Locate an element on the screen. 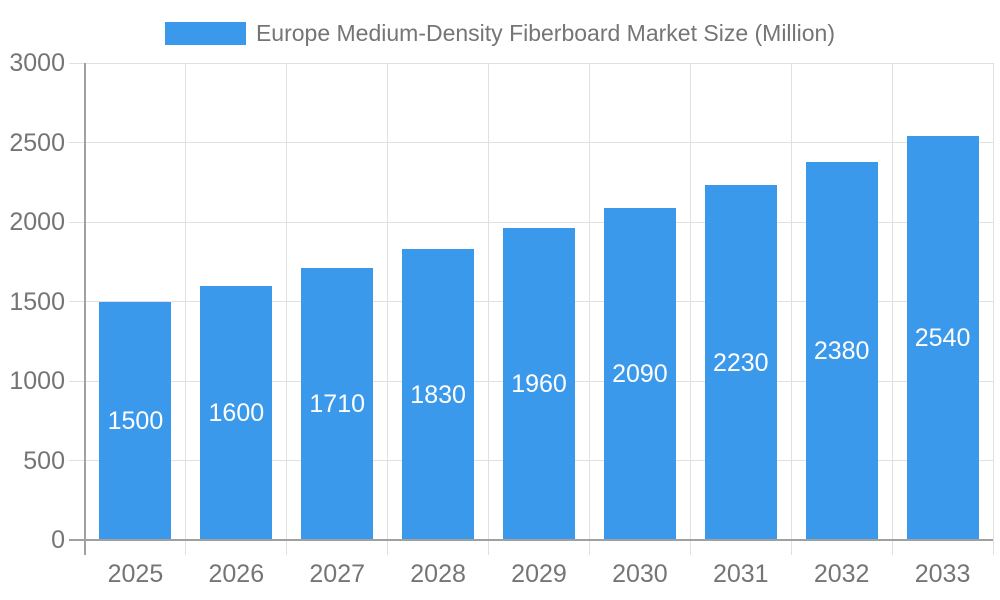  x-axis-tick-label: 2032 is located at coordinates (841, 574).